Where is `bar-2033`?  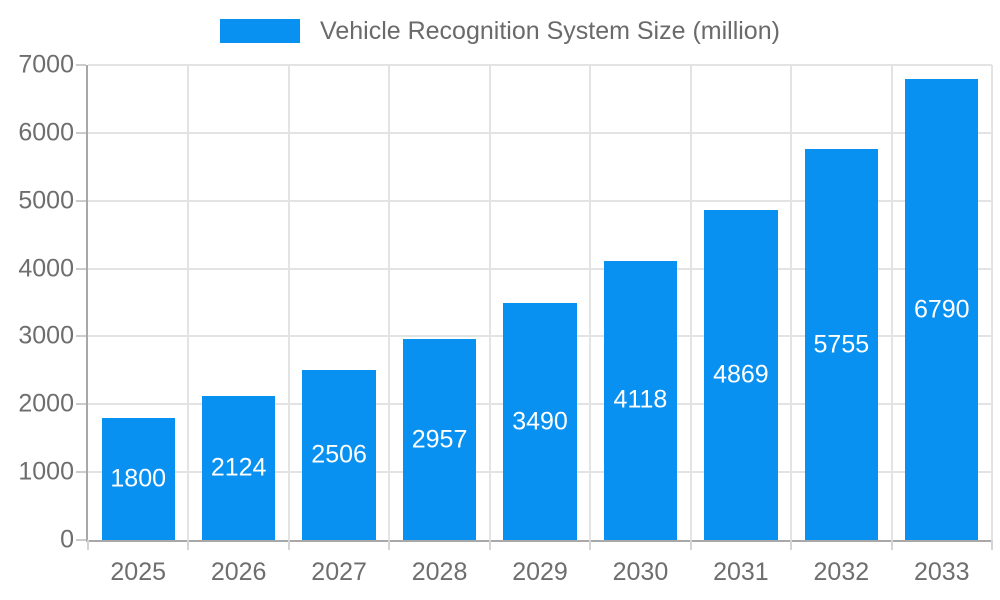
bar-2033 is located at coordinates (942, 309).